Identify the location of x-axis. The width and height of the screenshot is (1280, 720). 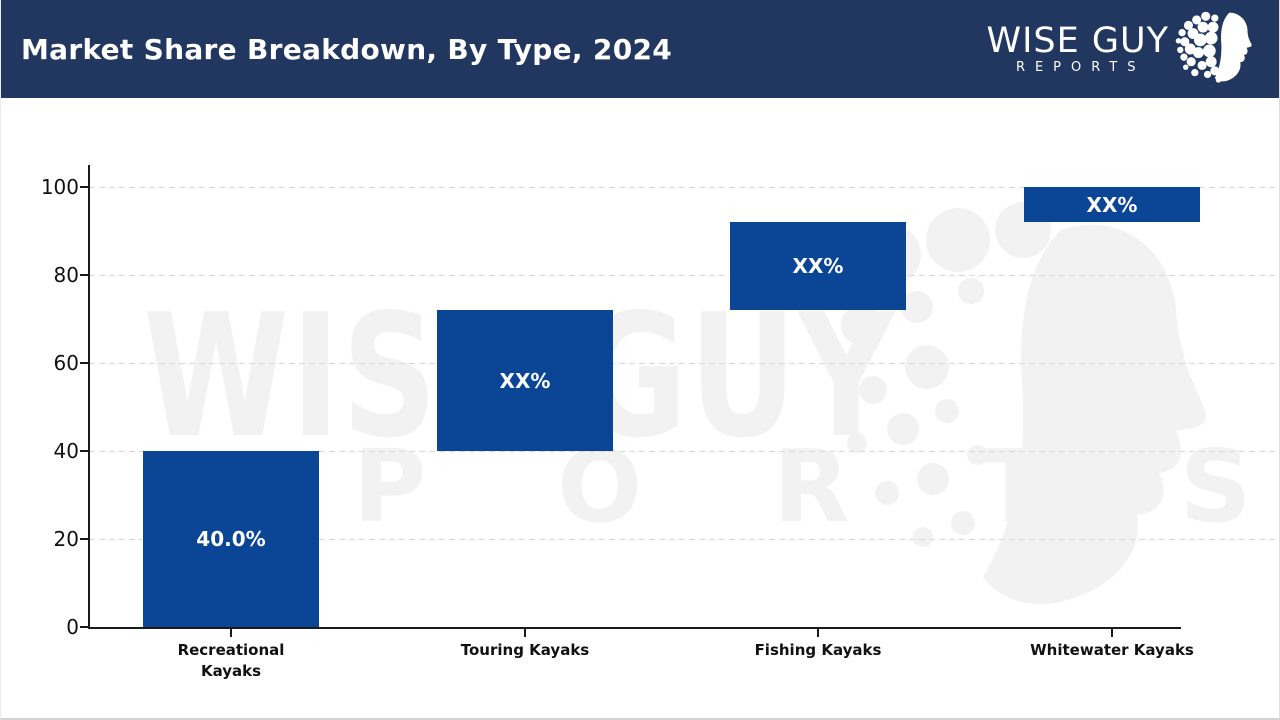
(634, 628).